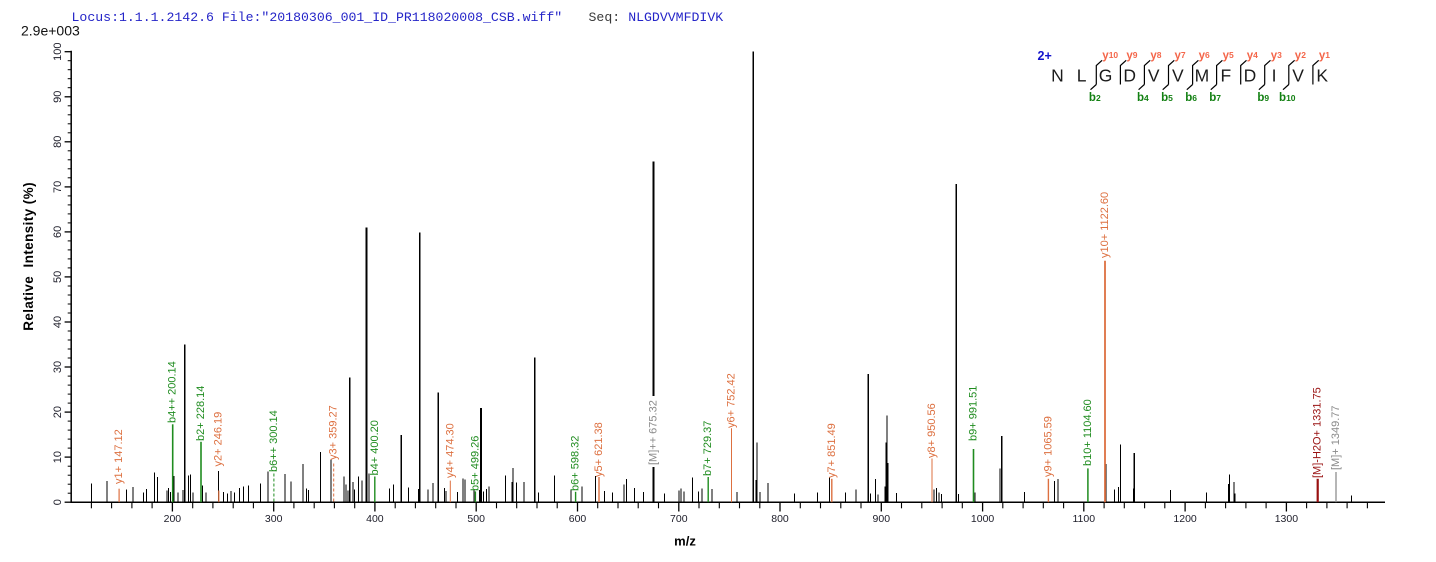 Image resolution: width=1436 pixels, height=562 pixels. Describe the element at coordinates (58, 277) in the screenshot. I see `svg-text: 50` at that location.